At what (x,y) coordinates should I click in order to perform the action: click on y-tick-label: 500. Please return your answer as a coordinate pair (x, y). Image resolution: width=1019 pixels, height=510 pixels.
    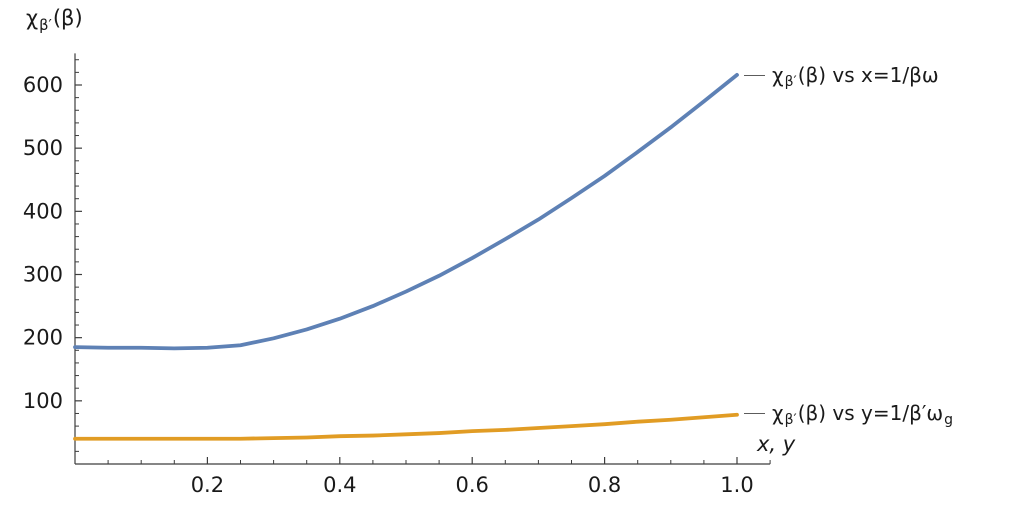
    Looking at the image, I should click on (43, 148).